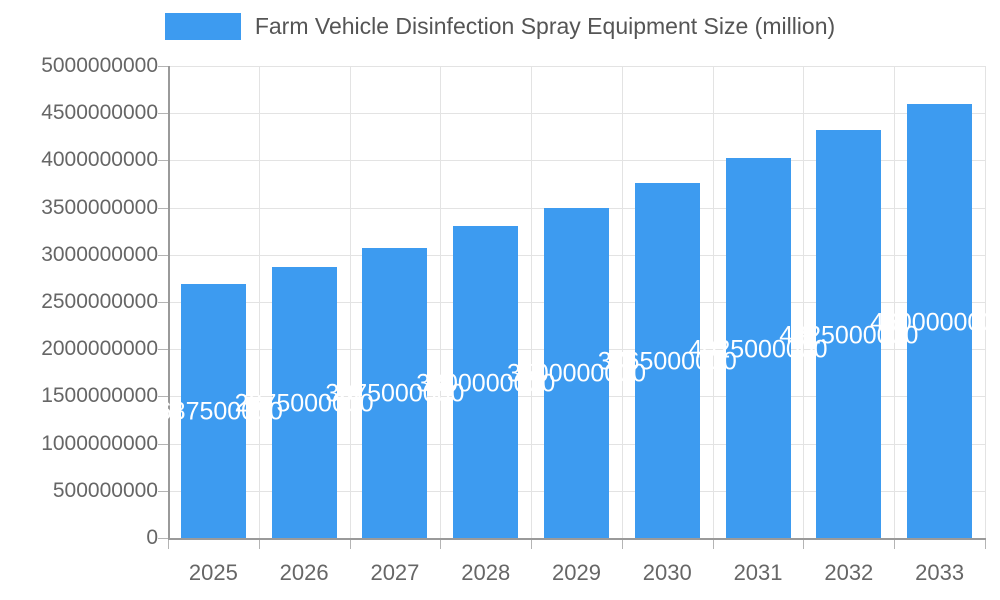 Image resolution: width=1000 pixels, height=600 pixels. Describe the element at coordinates (304, 572) in the screenshot. I see `x-axis-tick-label: 2026` at that location.